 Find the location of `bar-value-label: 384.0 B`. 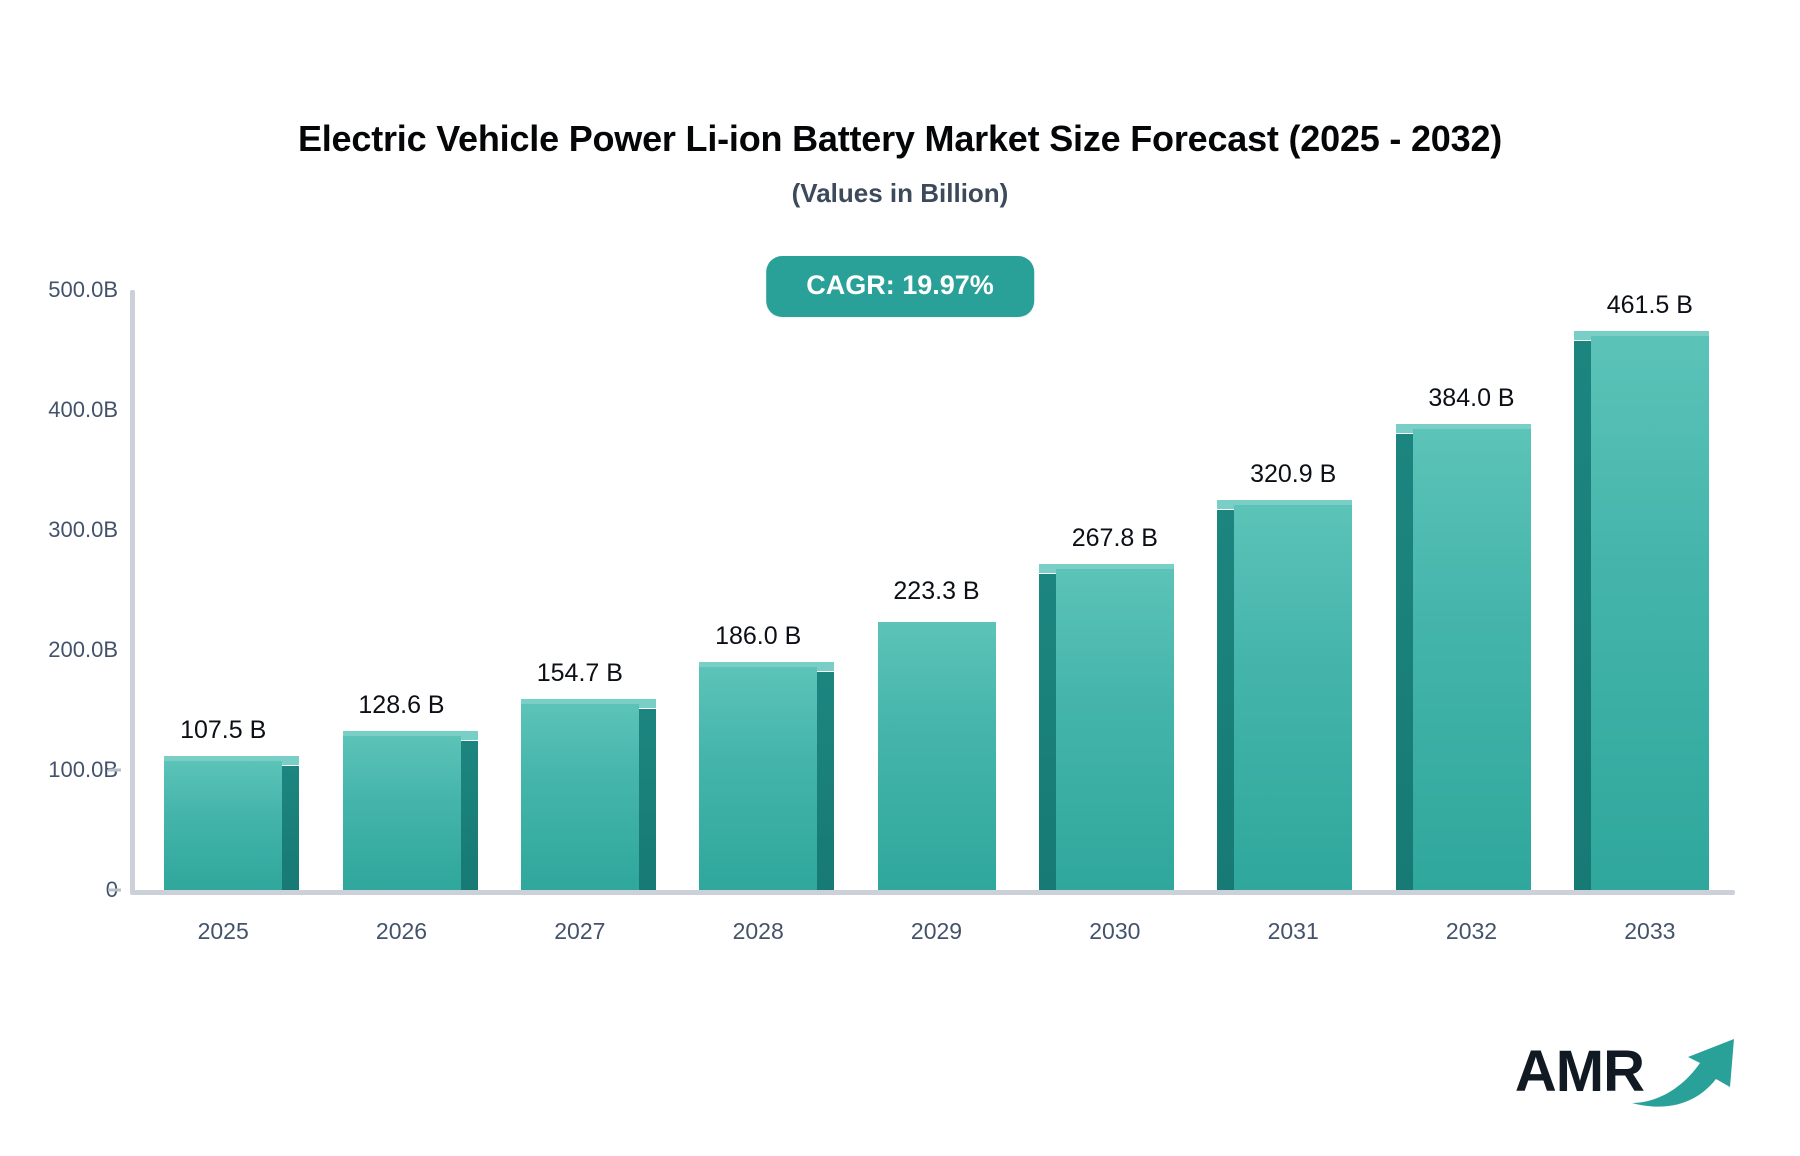

bar-value-label: 384.0 B is located at coordinates (1471, 398).